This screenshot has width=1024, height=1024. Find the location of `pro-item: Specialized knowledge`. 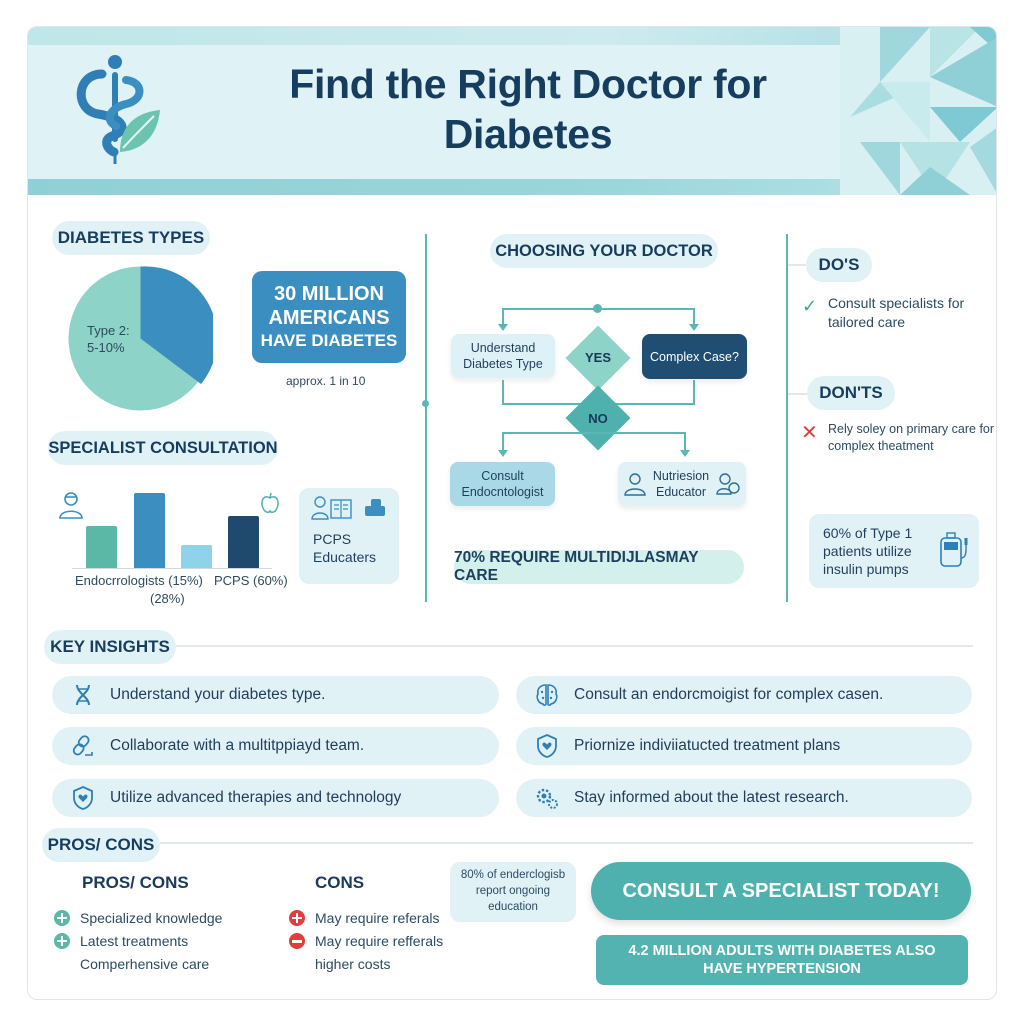

pro-item: Specialized knowledge is located at coordinates (138, 918).